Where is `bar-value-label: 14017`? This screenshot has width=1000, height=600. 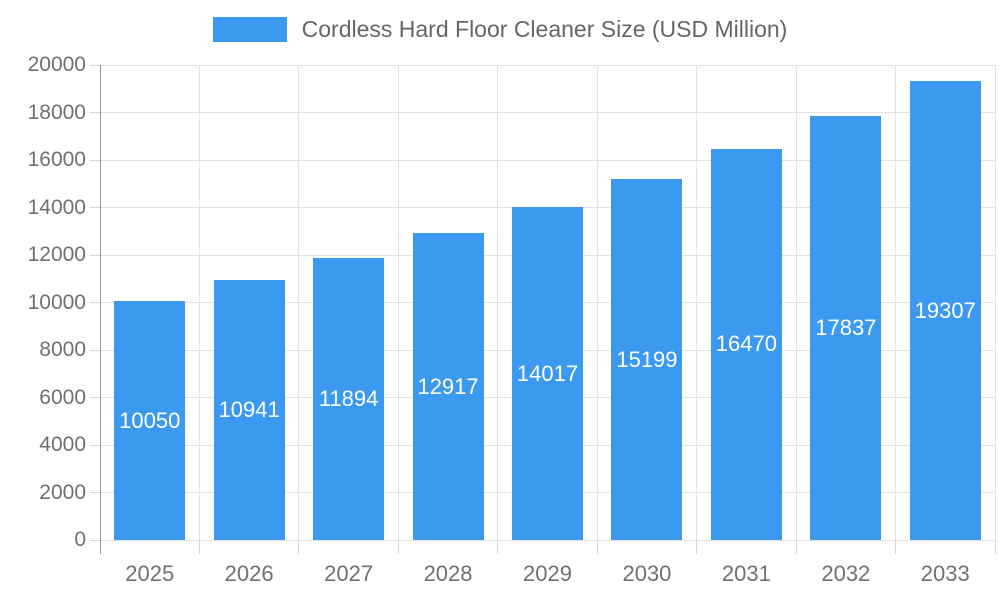 bar-value-label: 14017 is located at coordinates (547, 373).